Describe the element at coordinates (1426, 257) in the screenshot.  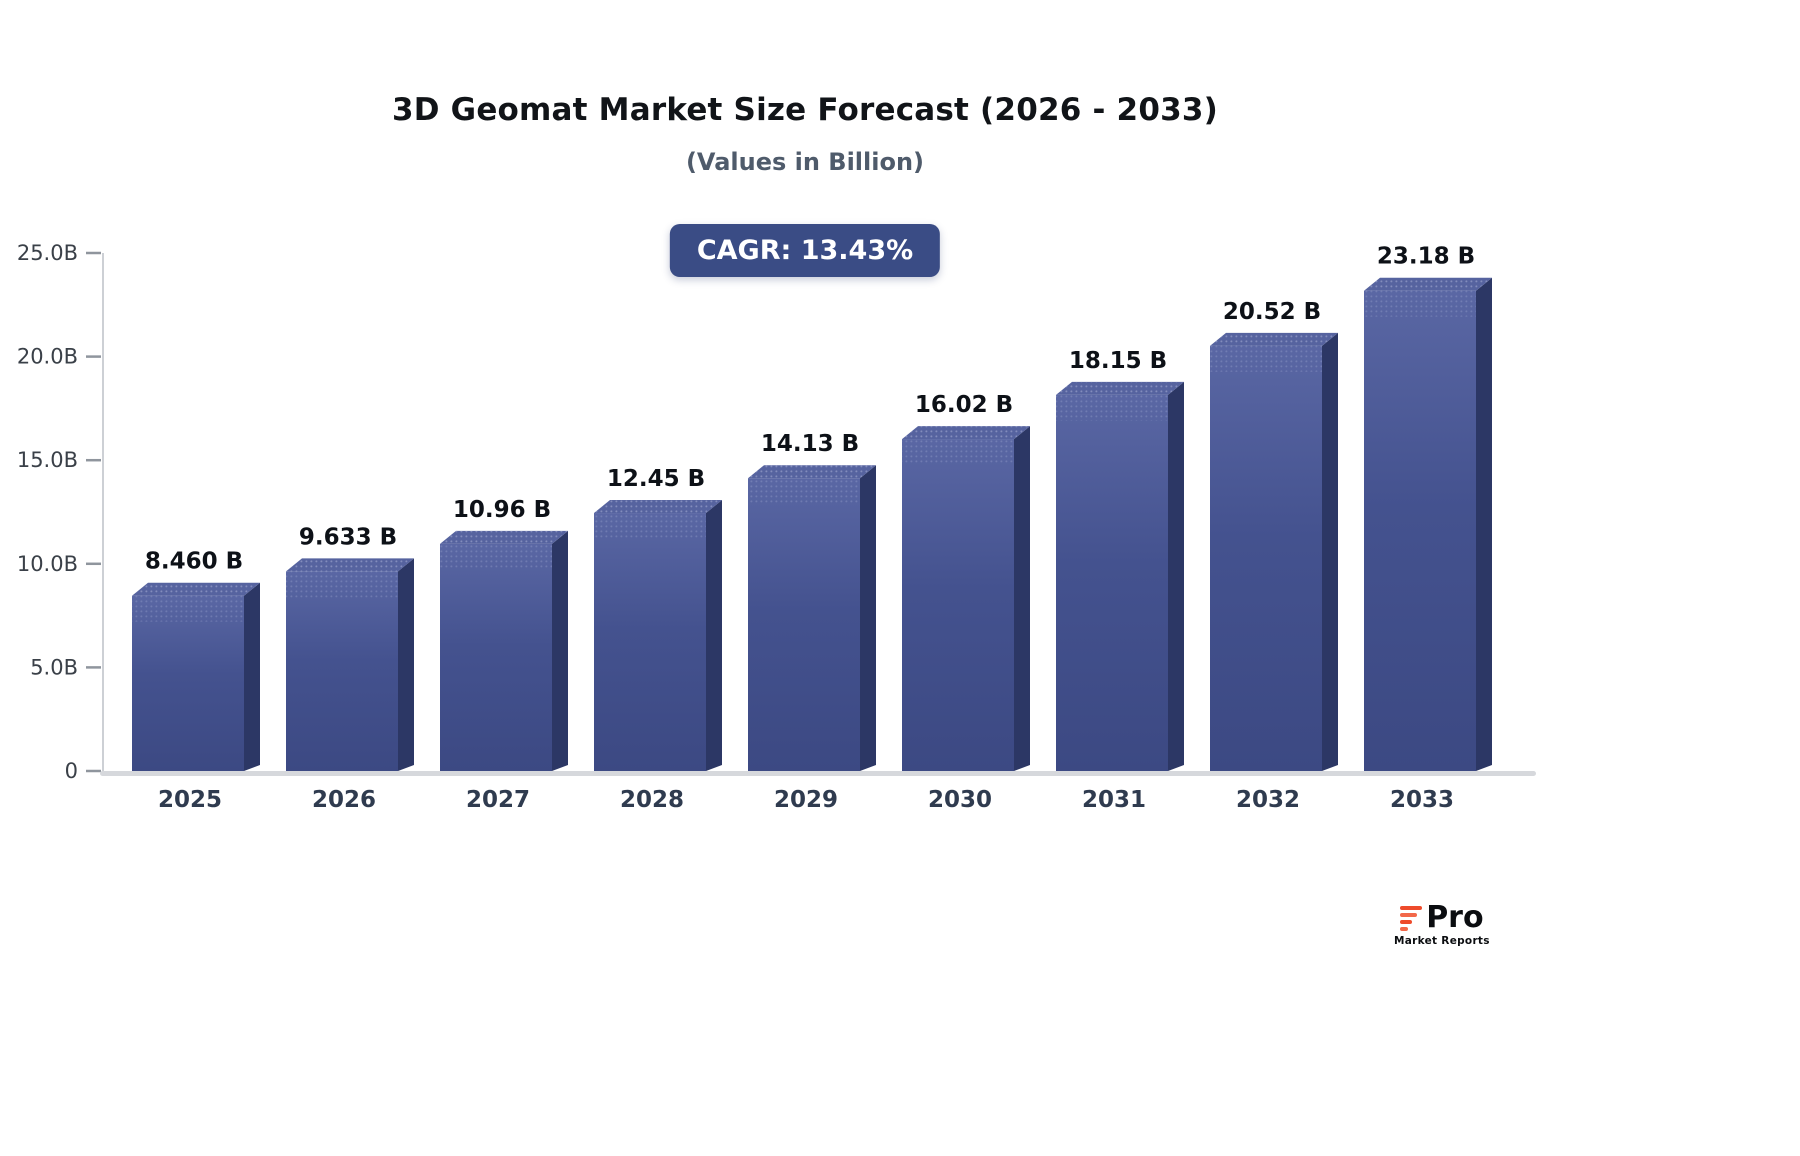
I see `value-label: 23.18 B` at that location.